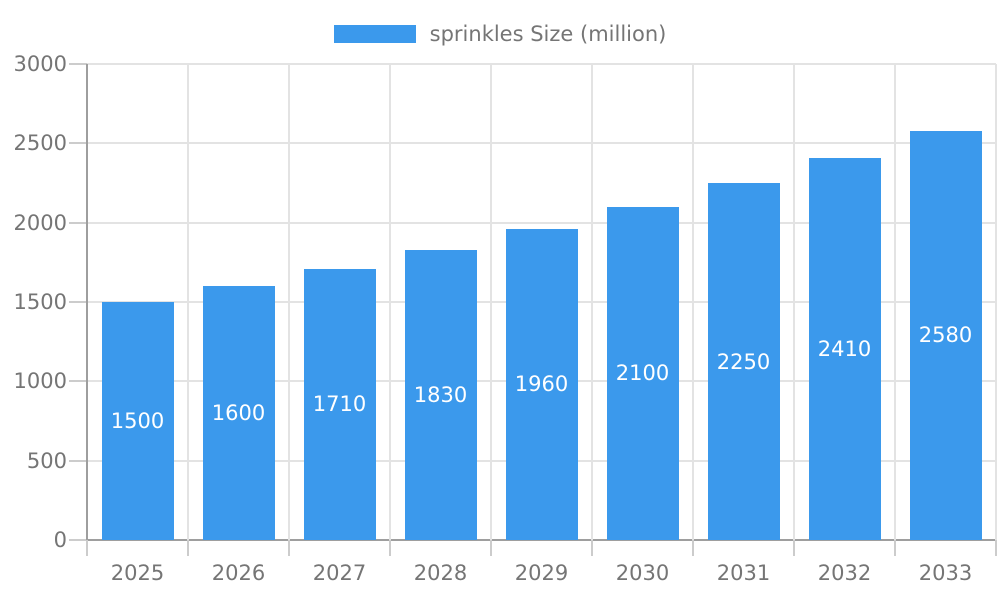  I want to click on y-axis-tick-label: 1000, so click(40, 381).